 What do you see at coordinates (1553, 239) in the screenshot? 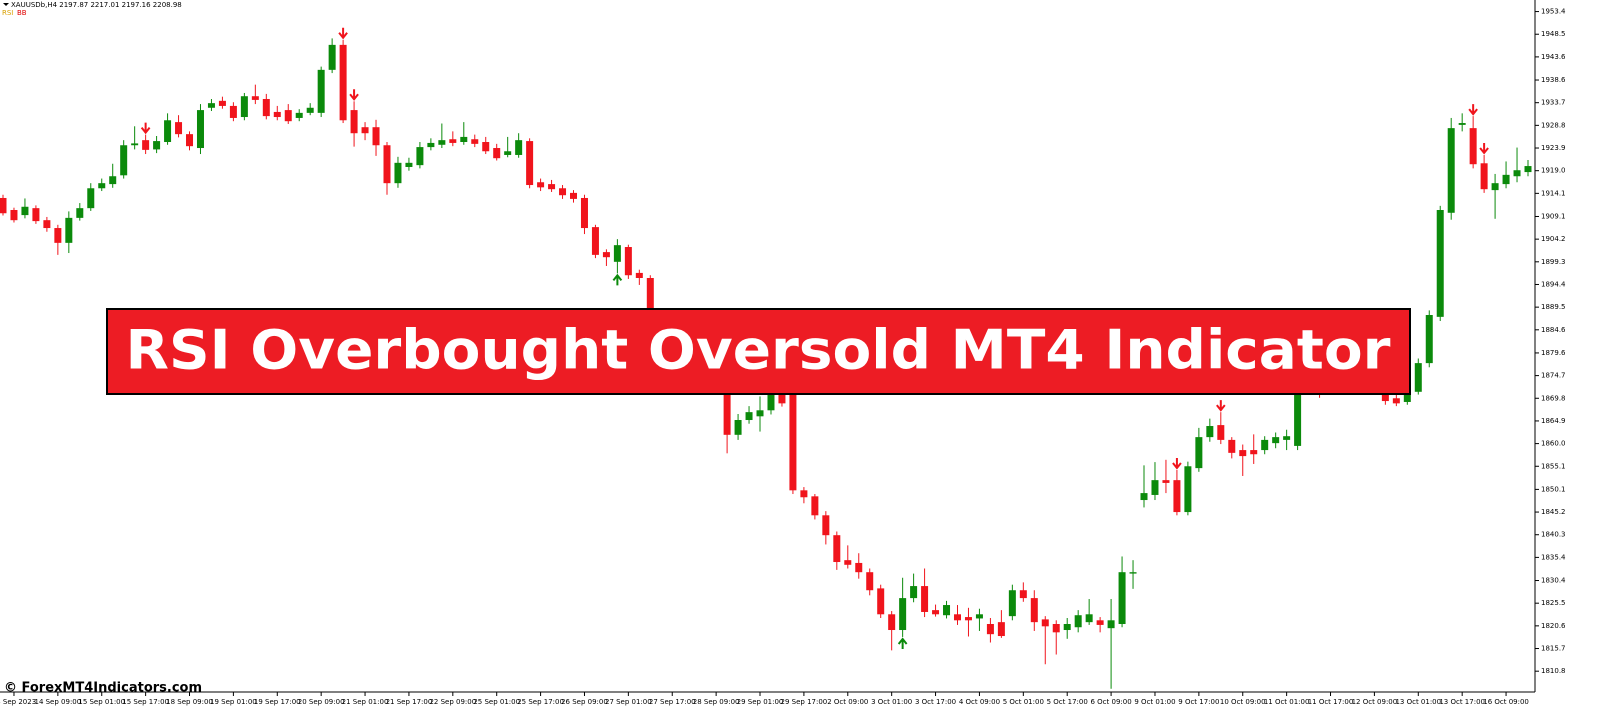
I see `y-tick-label: 1904.2` at bounding box center [1553, 239].